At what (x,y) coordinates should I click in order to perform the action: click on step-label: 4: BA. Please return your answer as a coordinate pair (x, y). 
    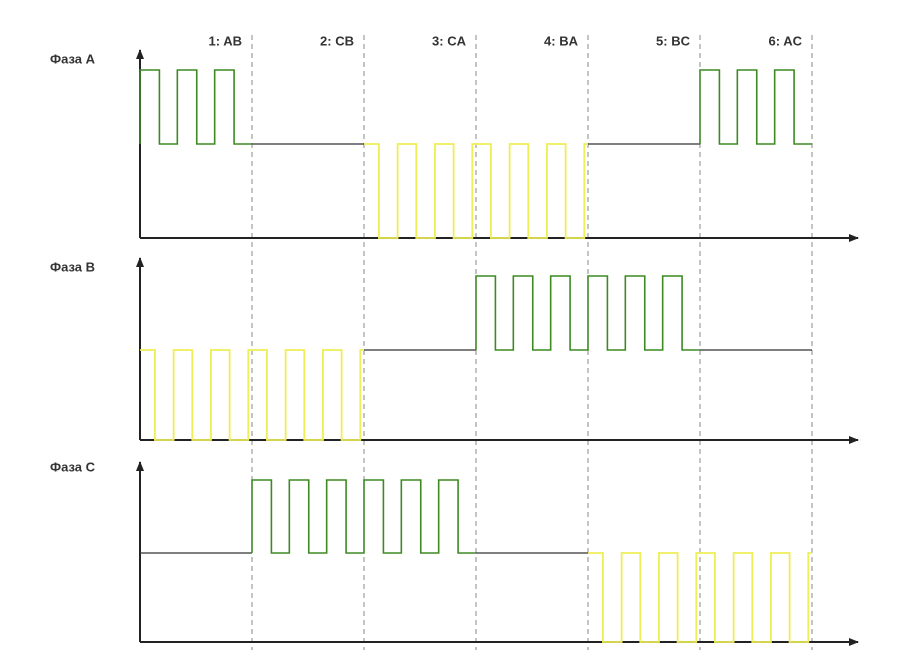
    Looking at the image, I should click on (561, 40).